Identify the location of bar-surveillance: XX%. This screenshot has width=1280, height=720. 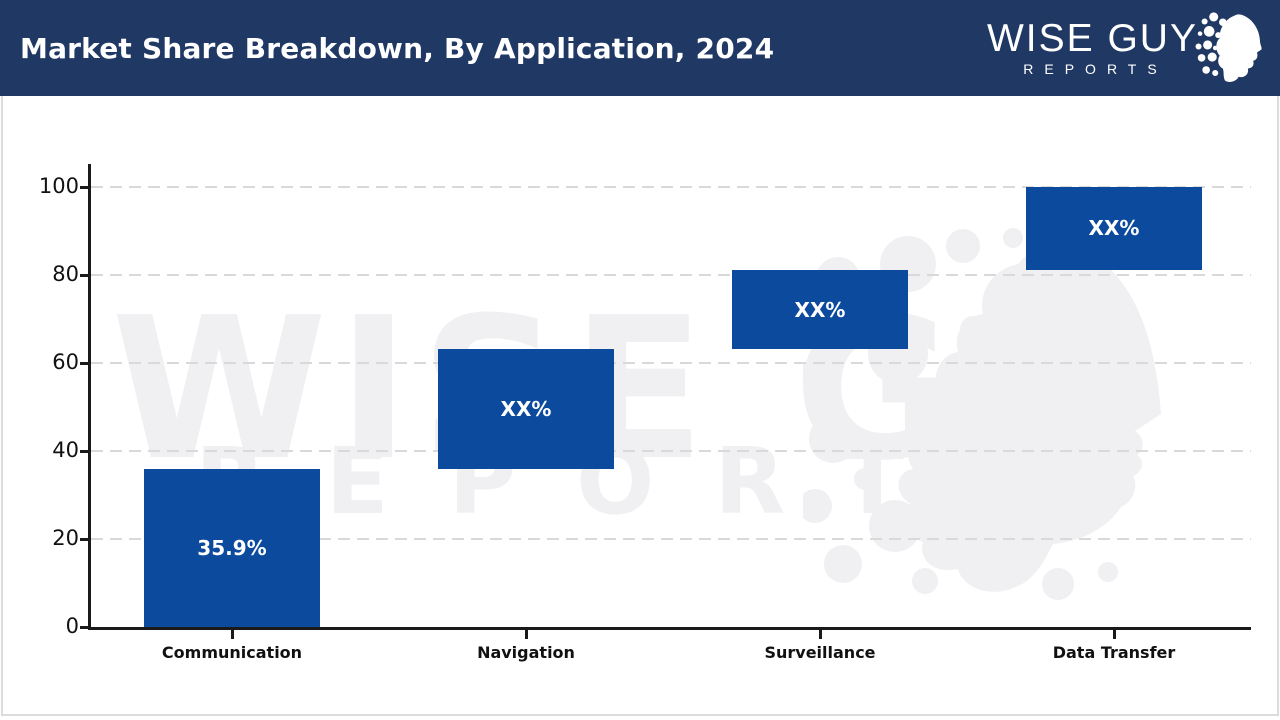
(820, 310).